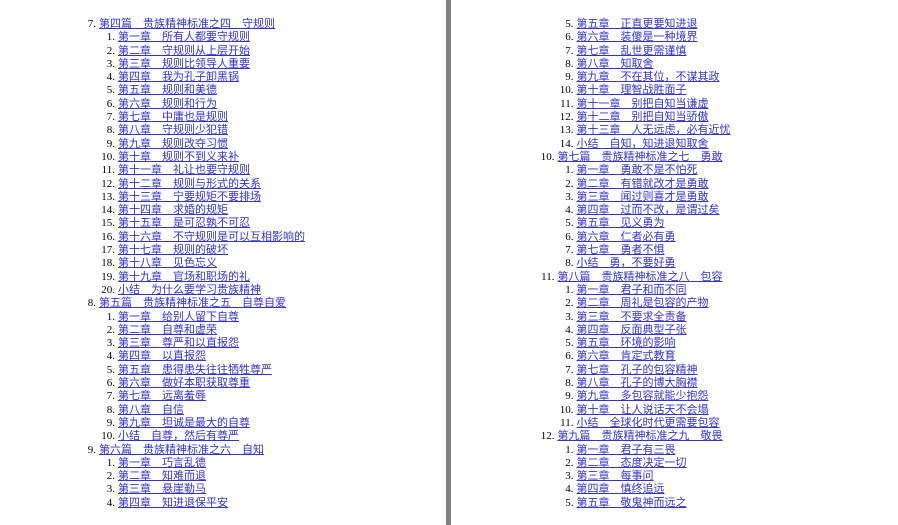  What do you see at coordinates (162, 476) in the screenshot?
I see `toc-chapter-link: 第二章 知难而退` at bounding box center [162, 476].